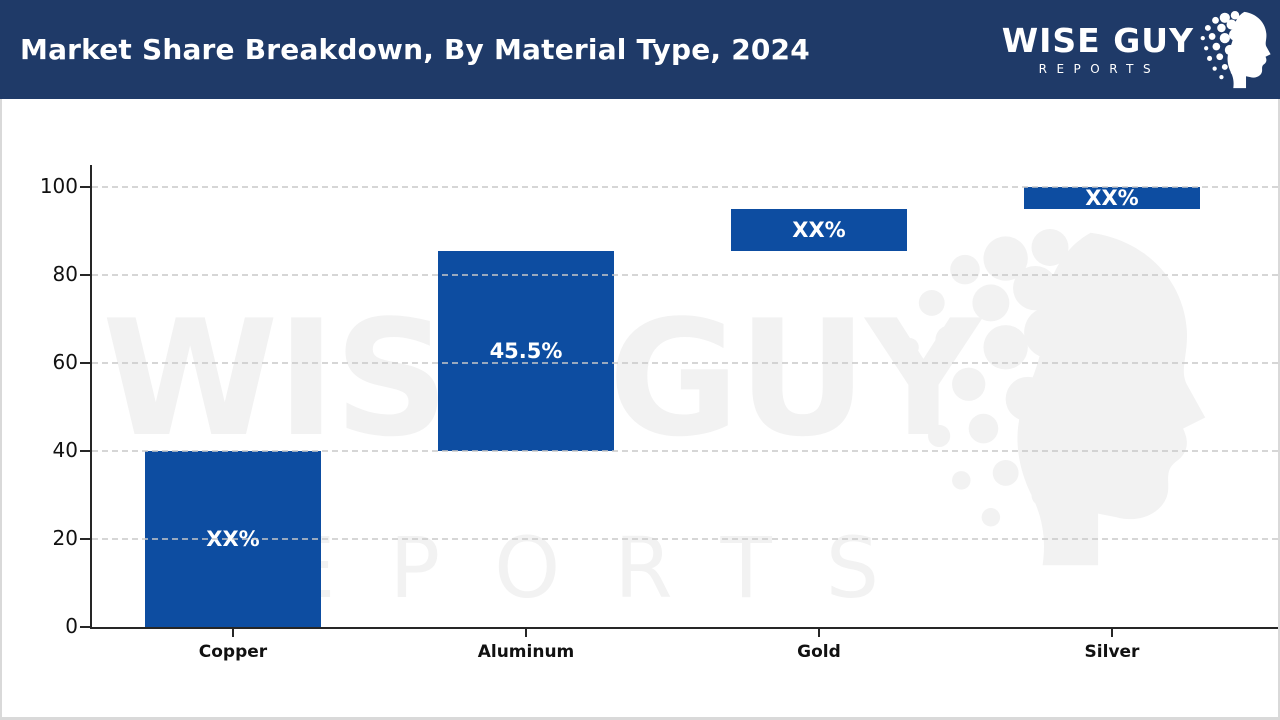 Image resolution: width=1280 pixels, height=720 pixels. What do you see at coordinates (819, 652) in the screenshot?
I see `x-tick-label-gold: Gold` at bounding box center [819, 652].